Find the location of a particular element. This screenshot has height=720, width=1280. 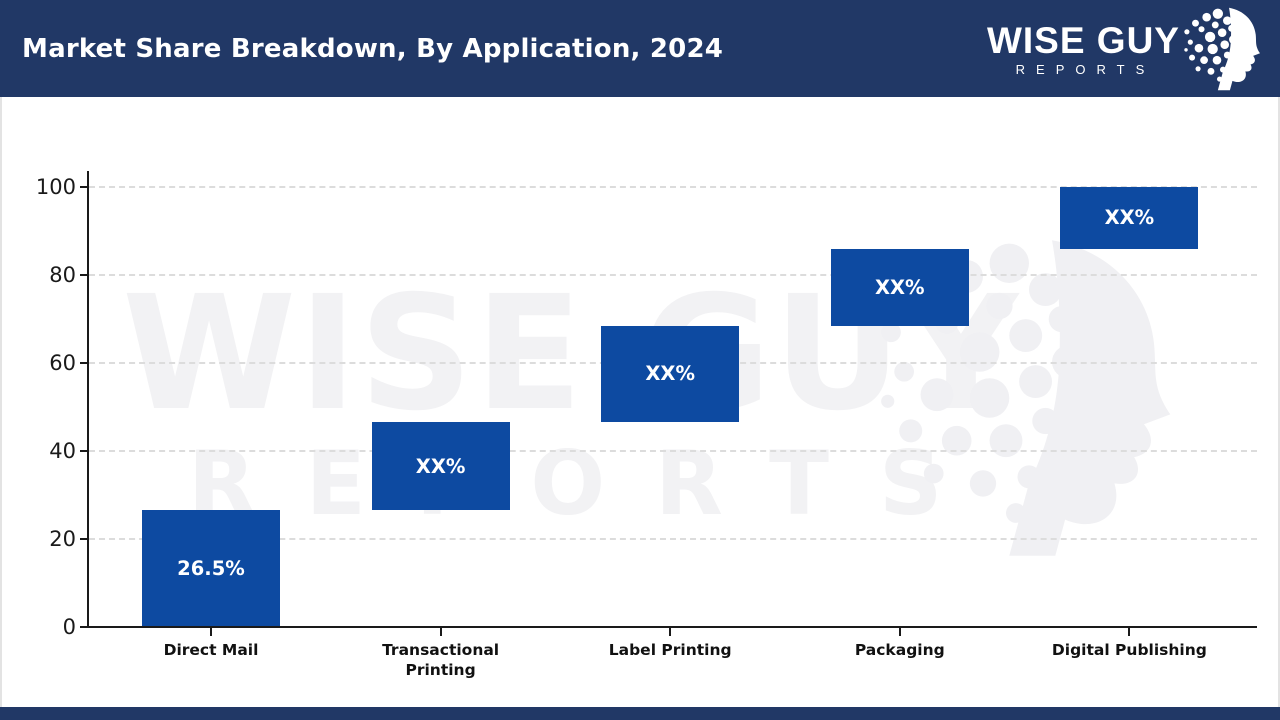

y-tick-label: 20 is located at coordinates (62, 539).